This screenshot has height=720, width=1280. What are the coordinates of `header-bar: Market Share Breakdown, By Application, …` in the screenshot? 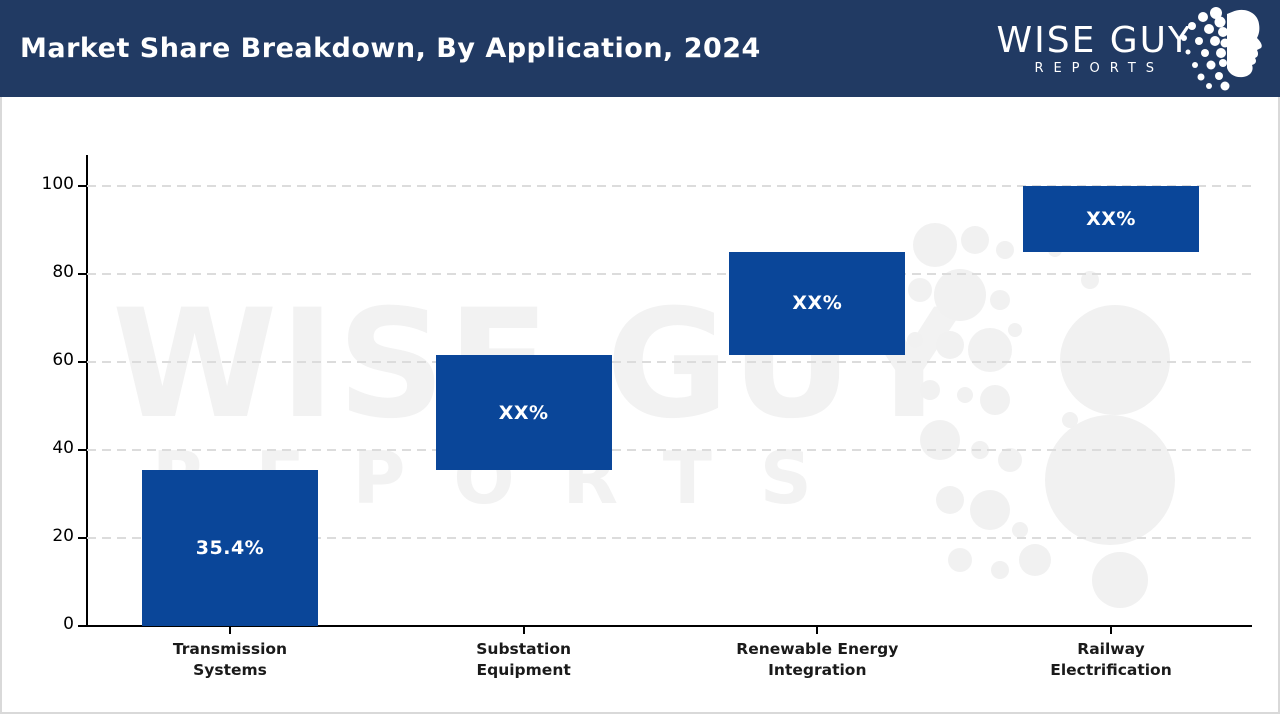 It's located at (640, 48).